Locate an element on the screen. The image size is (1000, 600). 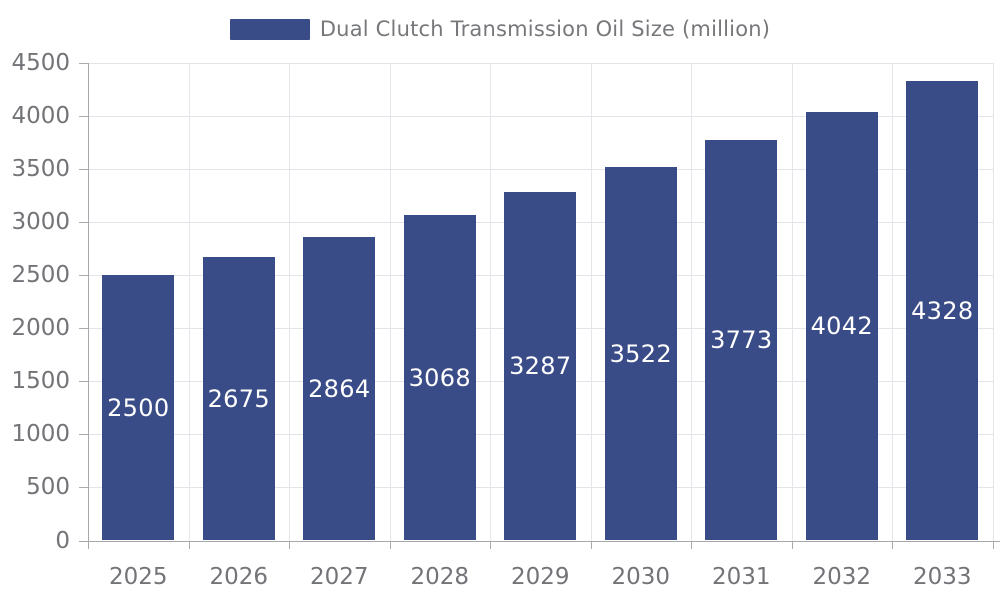
bar-value-label: 4328 is located at coordinates (942, 310).